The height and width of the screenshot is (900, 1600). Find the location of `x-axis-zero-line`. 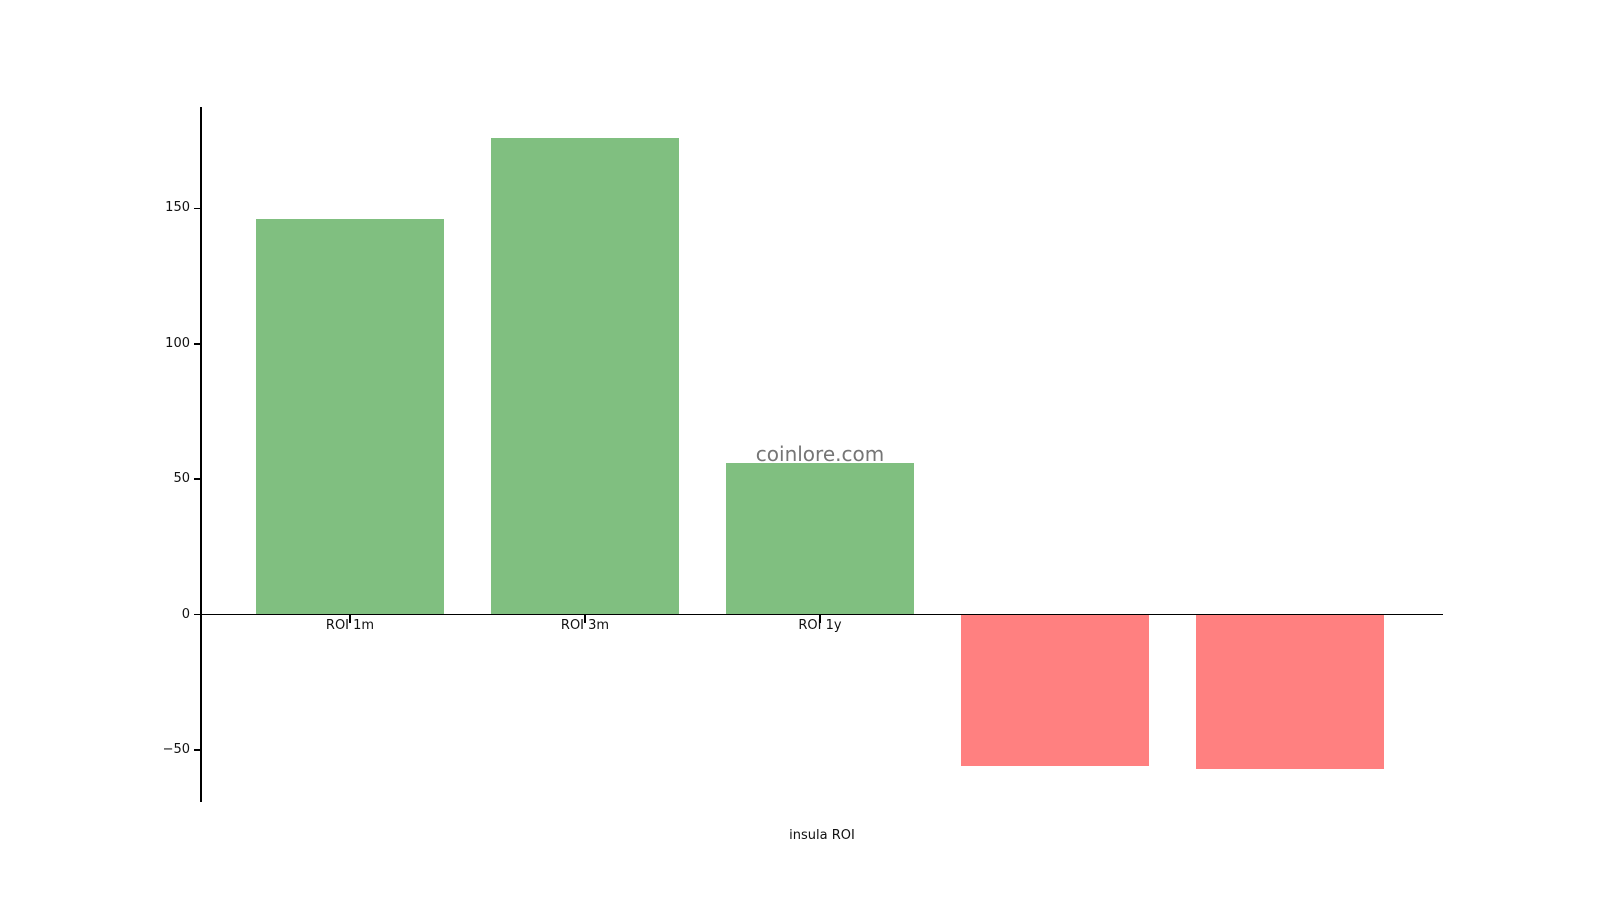

x-axis-zero-line is located at coordinates (822, 614).